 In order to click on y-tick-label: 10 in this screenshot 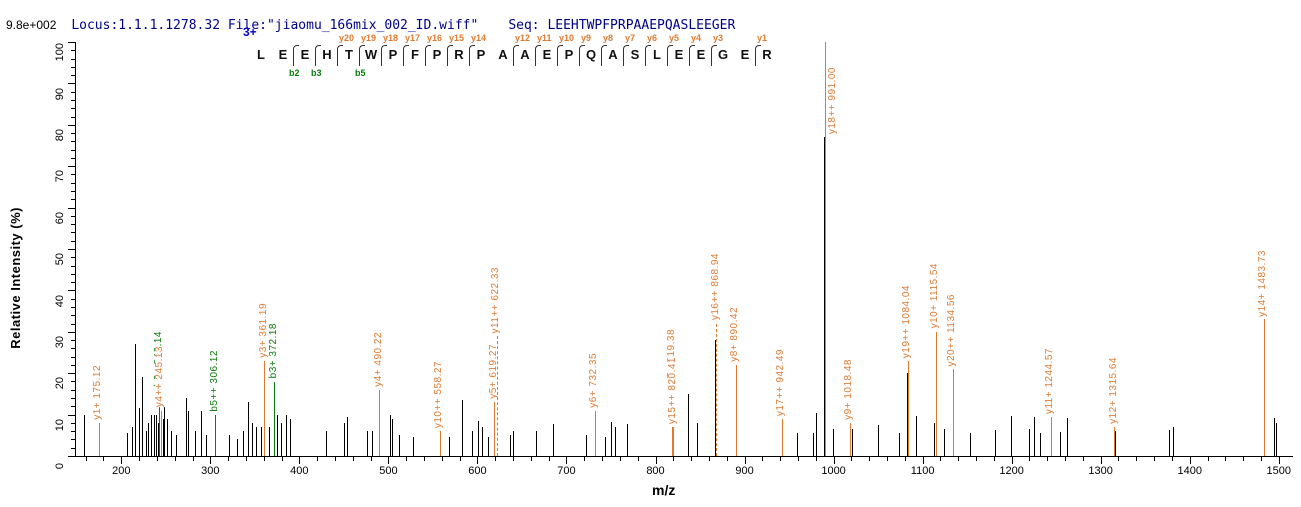, I will do `click(60, 424)`.